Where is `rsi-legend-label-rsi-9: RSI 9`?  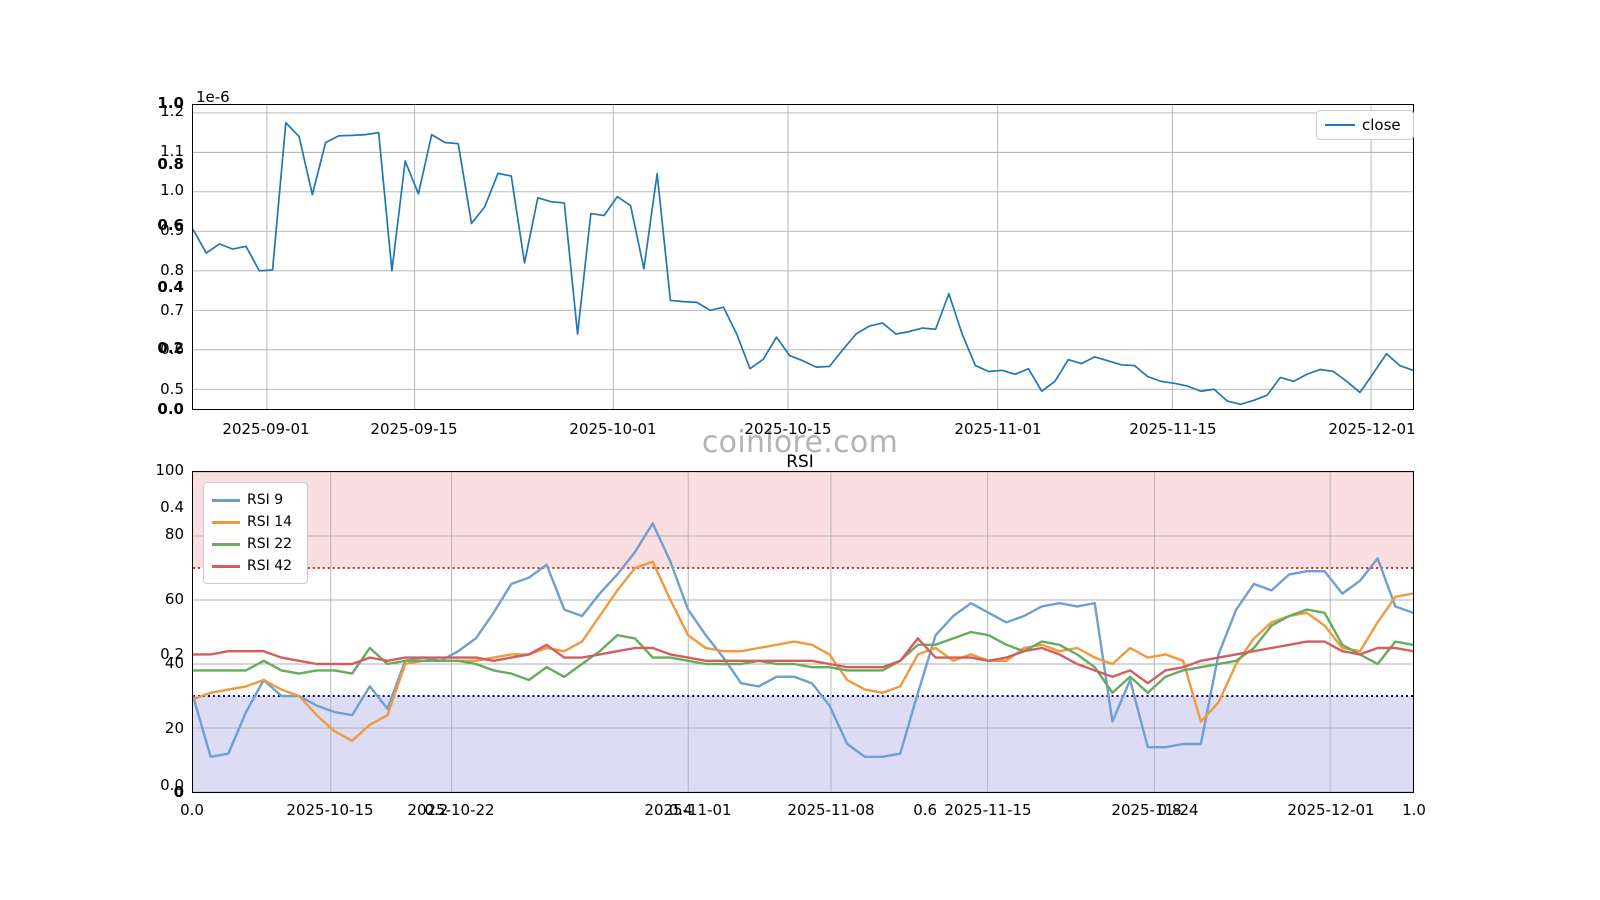 rsi-legend-label-rsi-9: RSI 9 is located at coordinates (265, 500).